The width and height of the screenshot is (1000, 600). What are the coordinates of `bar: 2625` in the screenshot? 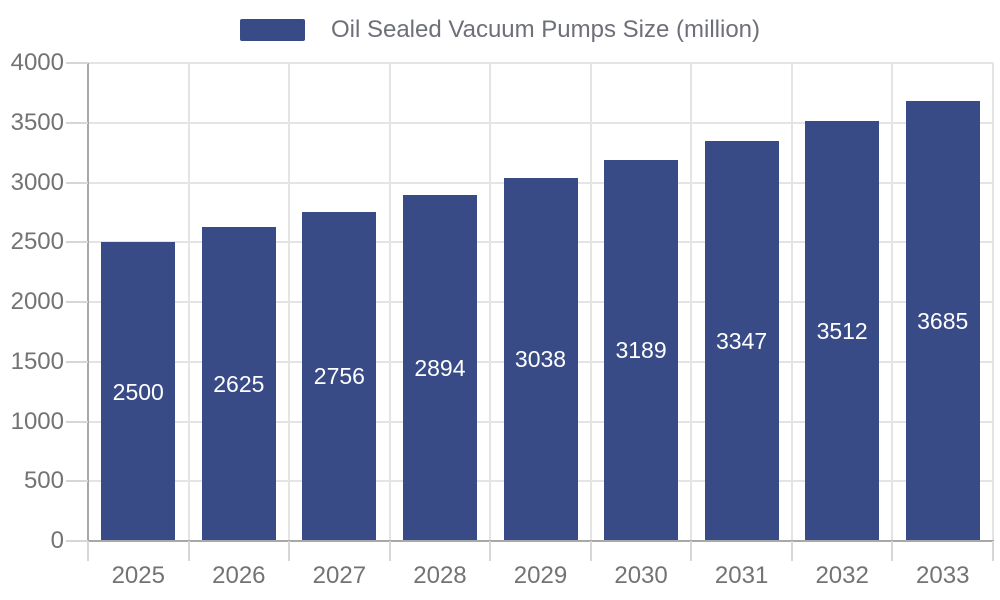 It's located at (238, 384).